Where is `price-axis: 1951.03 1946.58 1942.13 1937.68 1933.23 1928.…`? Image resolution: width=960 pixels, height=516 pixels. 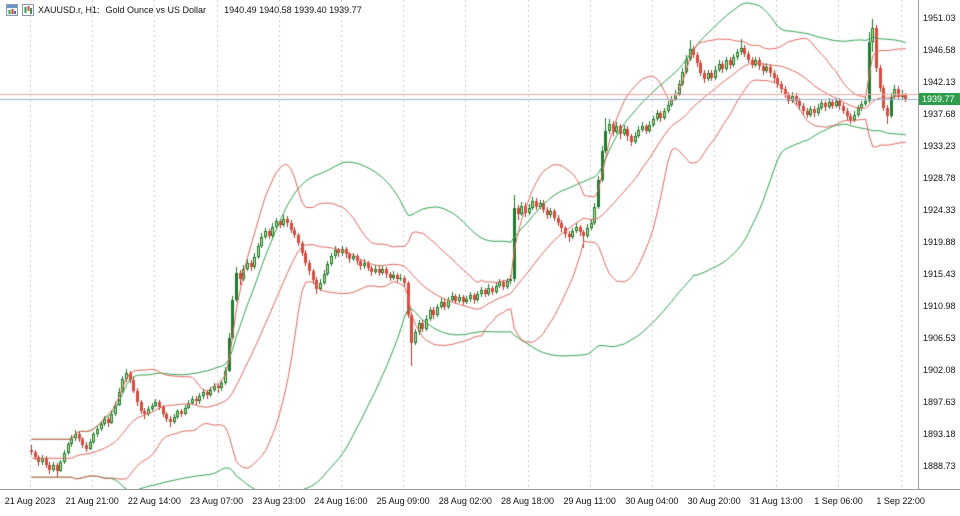
price-axis: 1951.03 1946.58 1942.13 1937.68 1933.23 1928.… is located at coordinates (939, 244).